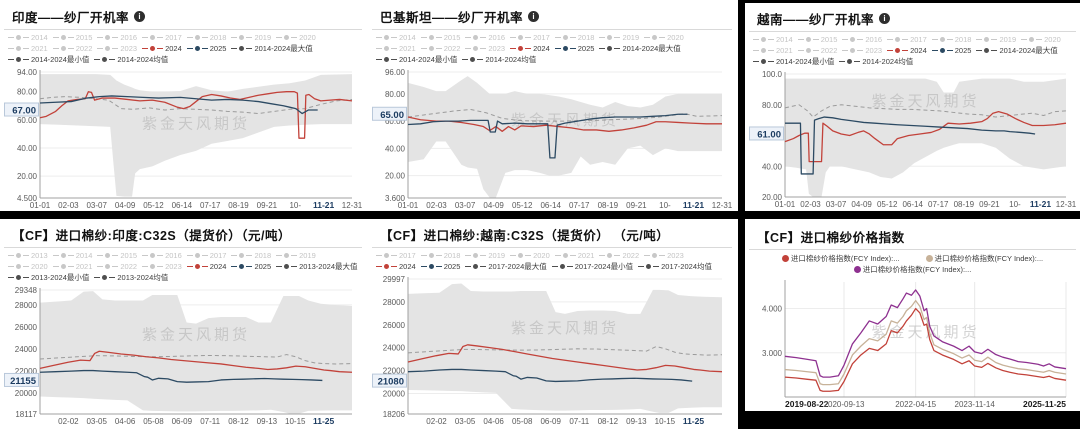  What do you see at coordinates (675, 266) in the screenshot?
I see `legend-item: 2017-2024均值` at bounding box center [675, 266].